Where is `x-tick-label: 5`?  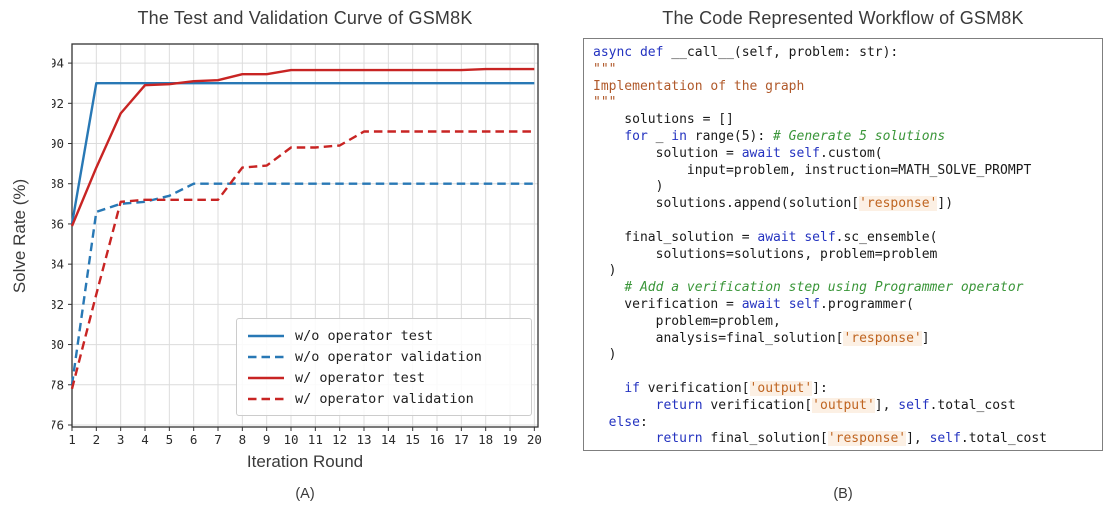
x-tick-label: 5 is located at coordinates (170, 439).